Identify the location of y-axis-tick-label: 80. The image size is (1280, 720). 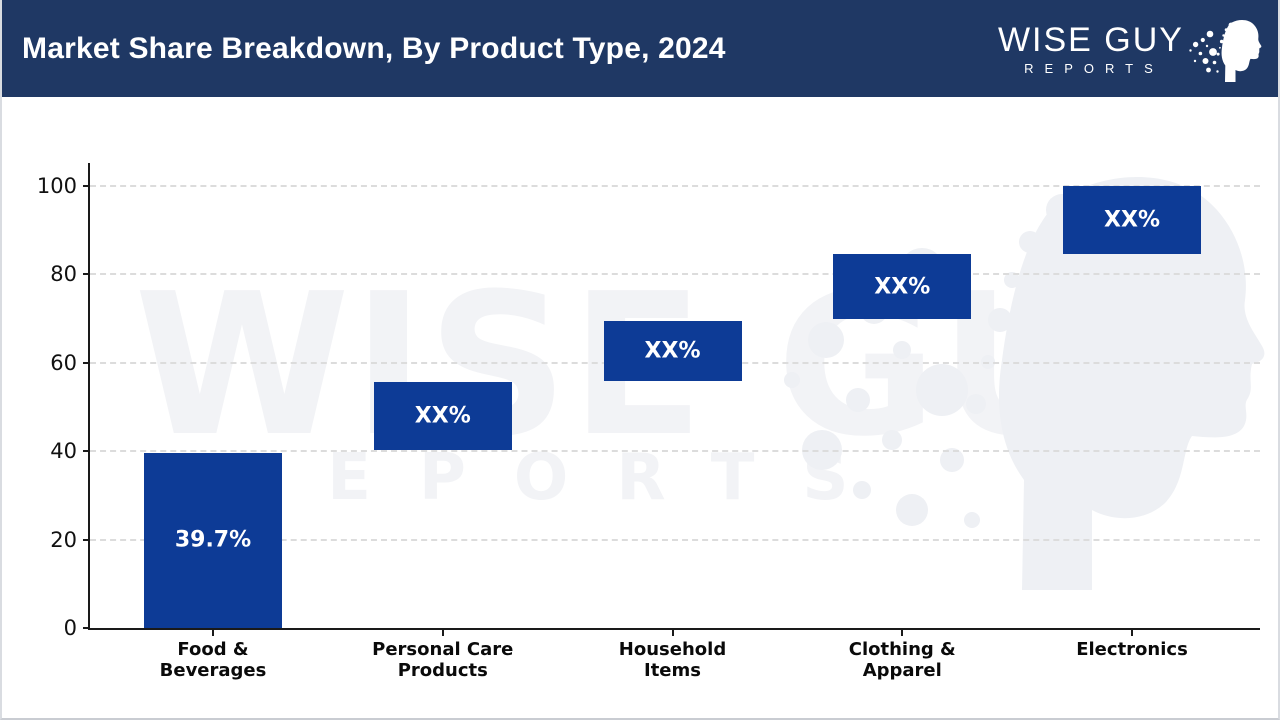
(63, 274).